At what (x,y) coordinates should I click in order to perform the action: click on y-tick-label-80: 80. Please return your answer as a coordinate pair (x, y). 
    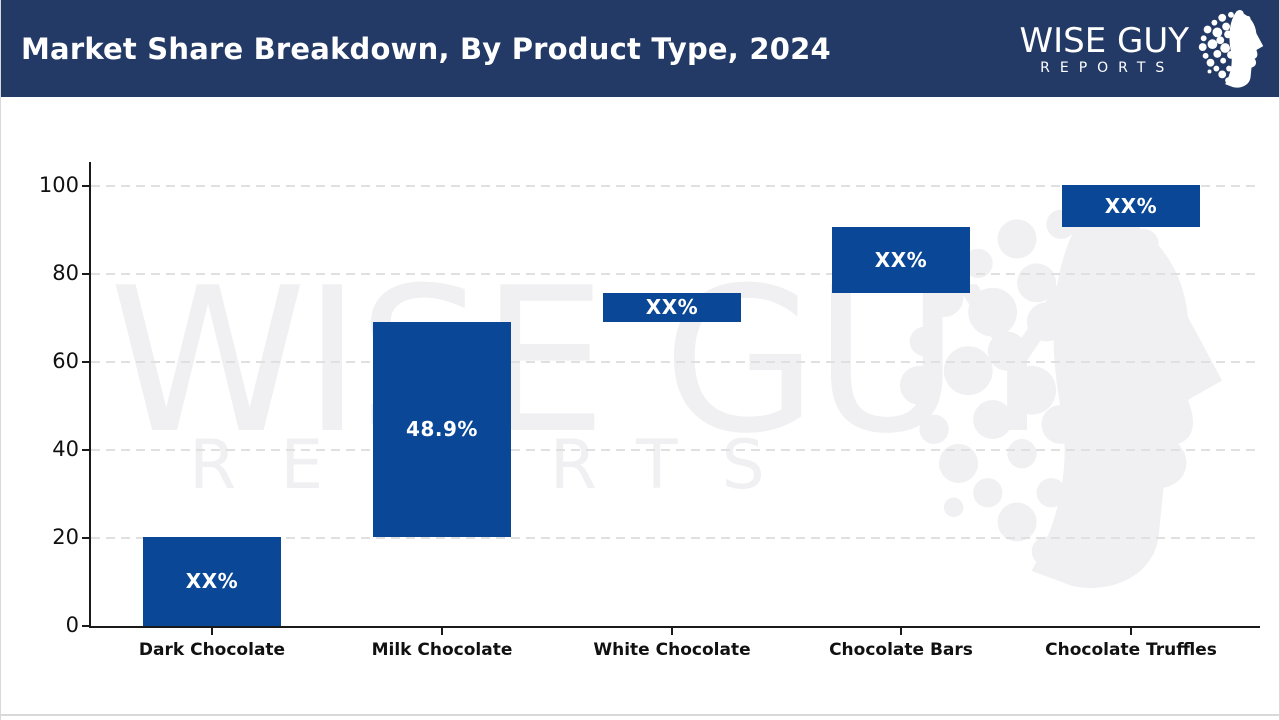
    Looking at the image, I should click on (65, 273).